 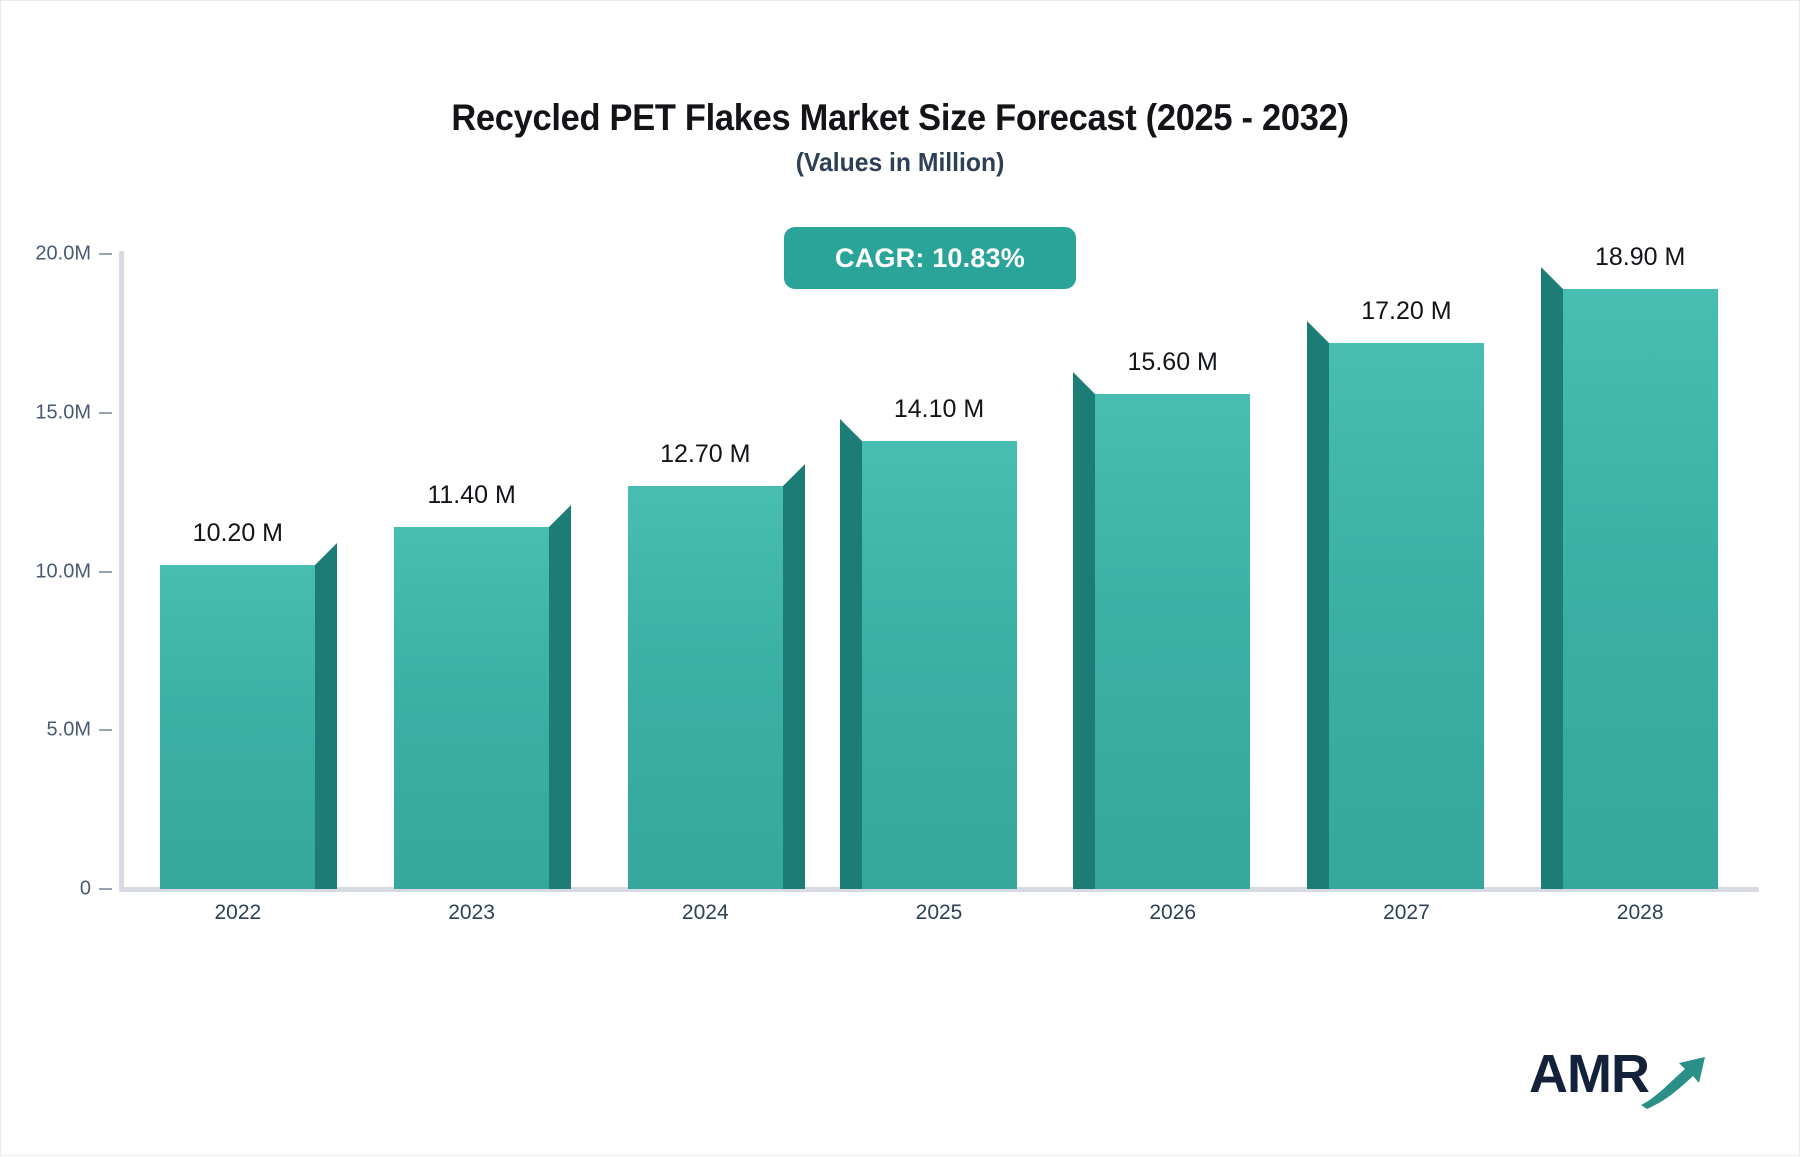 I want to click on x-tick-label: 2023, so click(x=471, y=912).